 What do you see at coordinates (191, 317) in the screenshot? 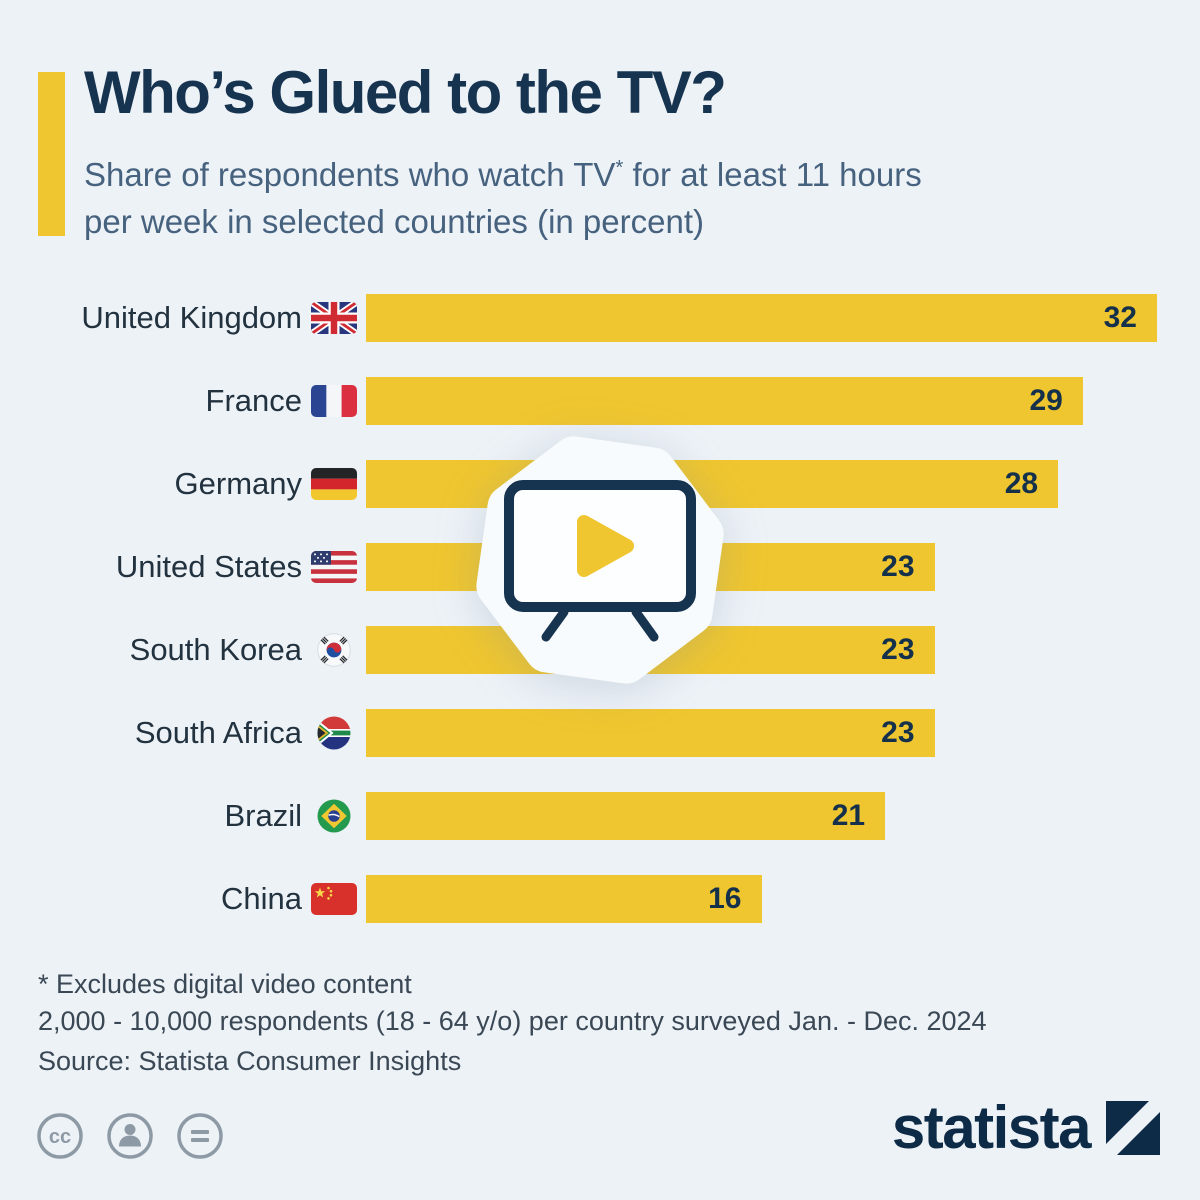
I see `country-label: United Kingdom` at bounding box center [191, 317].